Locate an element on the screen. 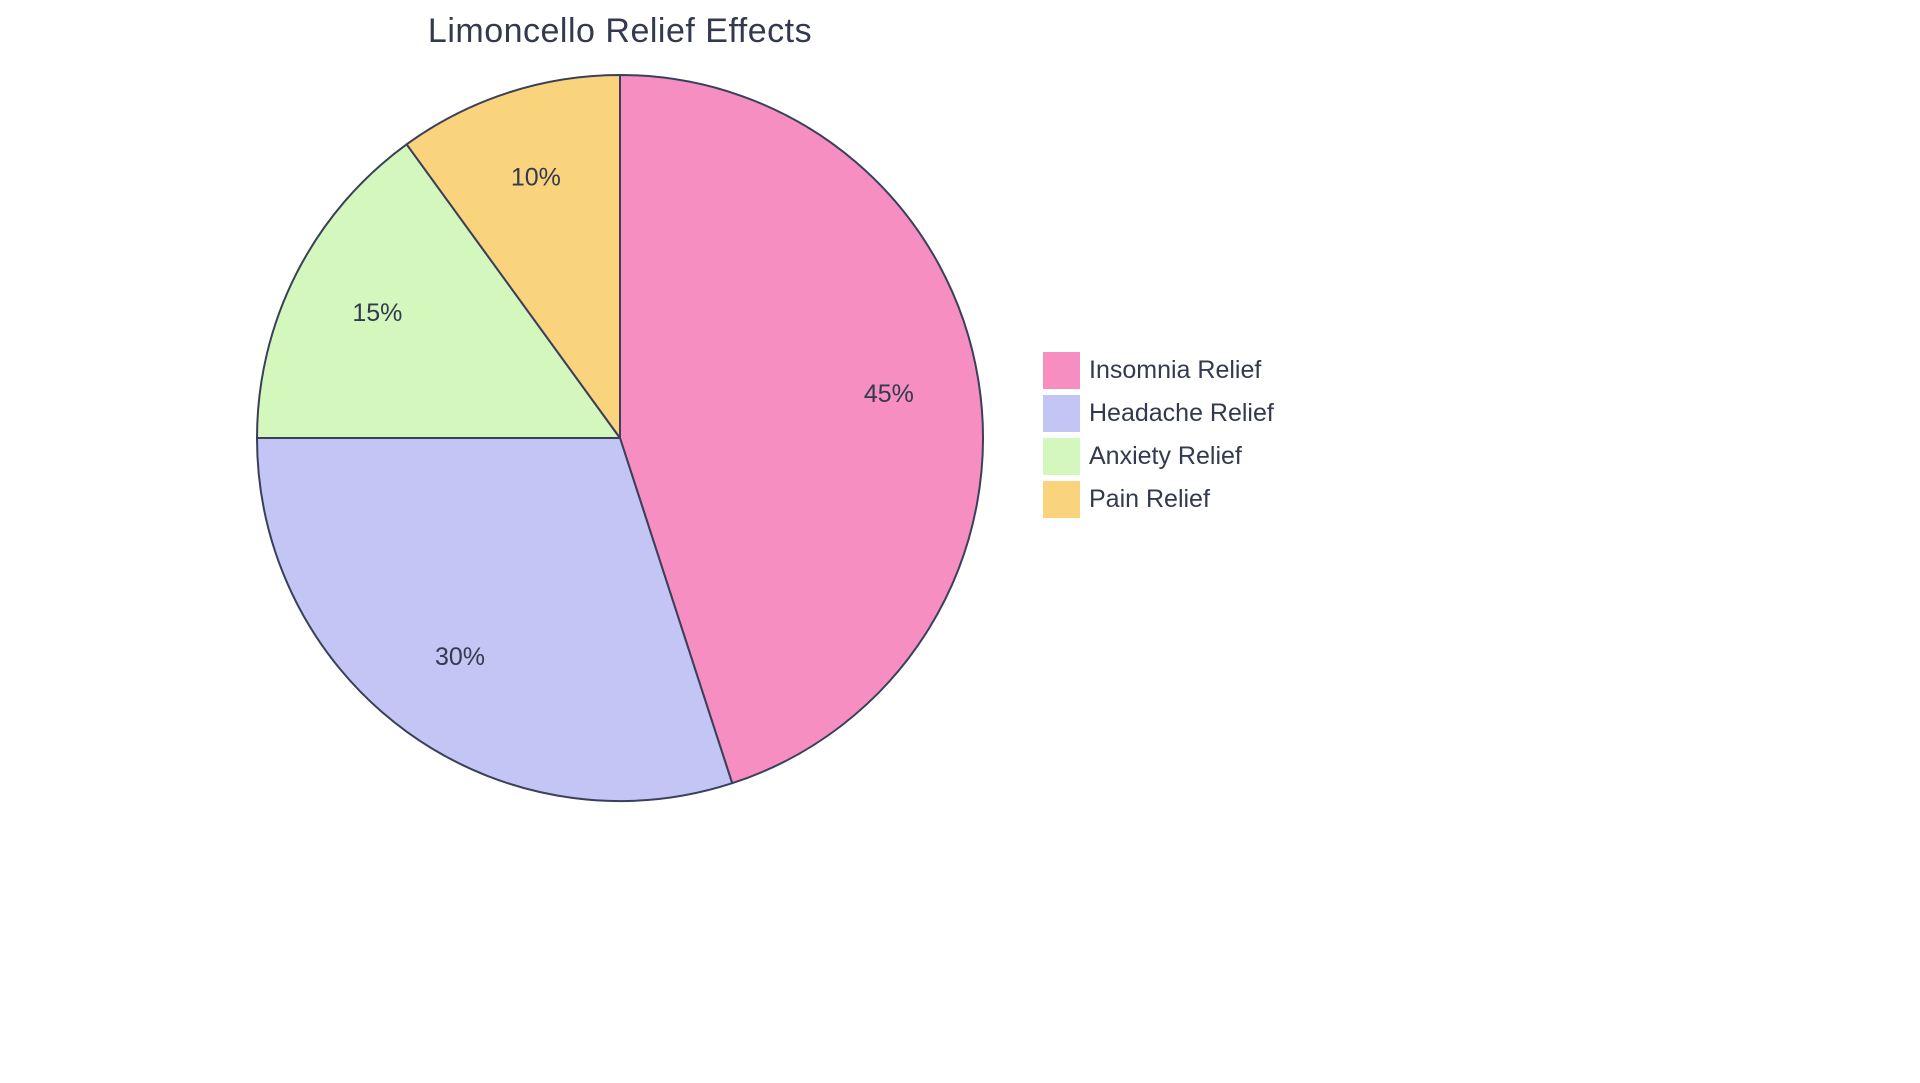 The image size is (1920, 1083). legend-label-headache-relief: Headache Relief is located at coordinates (1181, 413).